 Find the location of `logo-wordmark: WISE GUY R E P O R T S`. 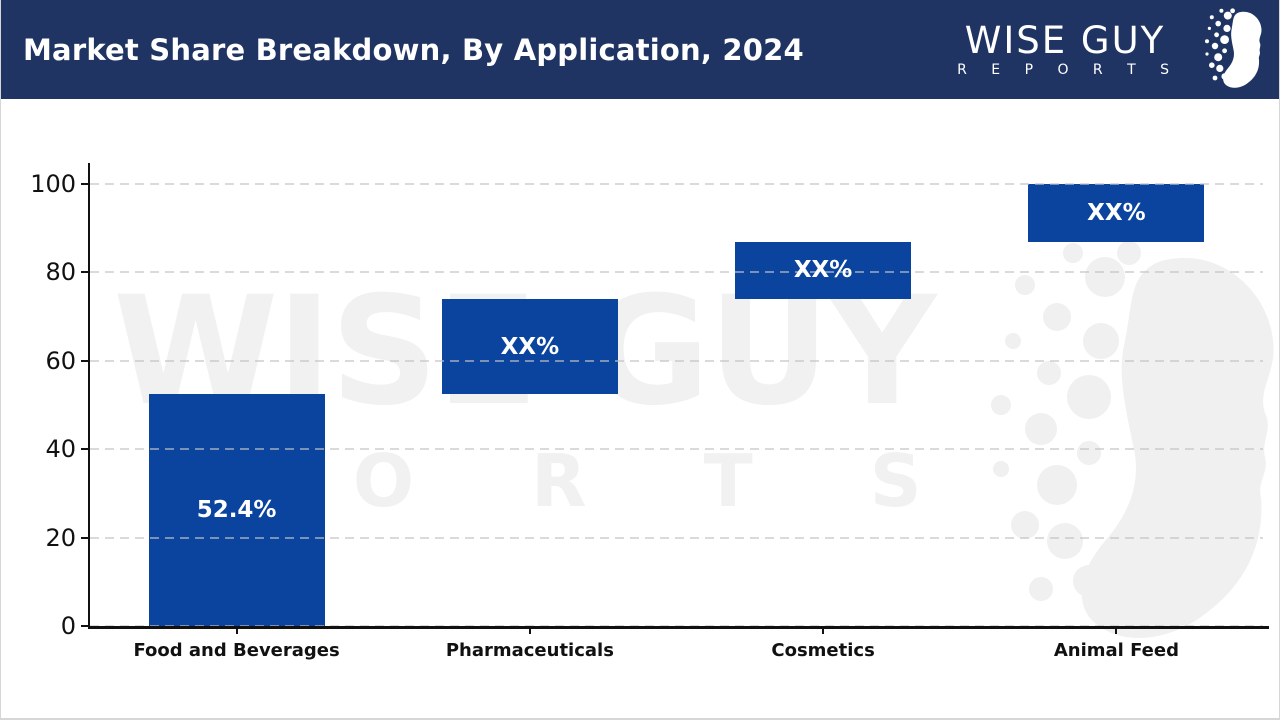

logo-wordmark: WISE GUY R E P O R T S is located at coordinates (1065, 50).